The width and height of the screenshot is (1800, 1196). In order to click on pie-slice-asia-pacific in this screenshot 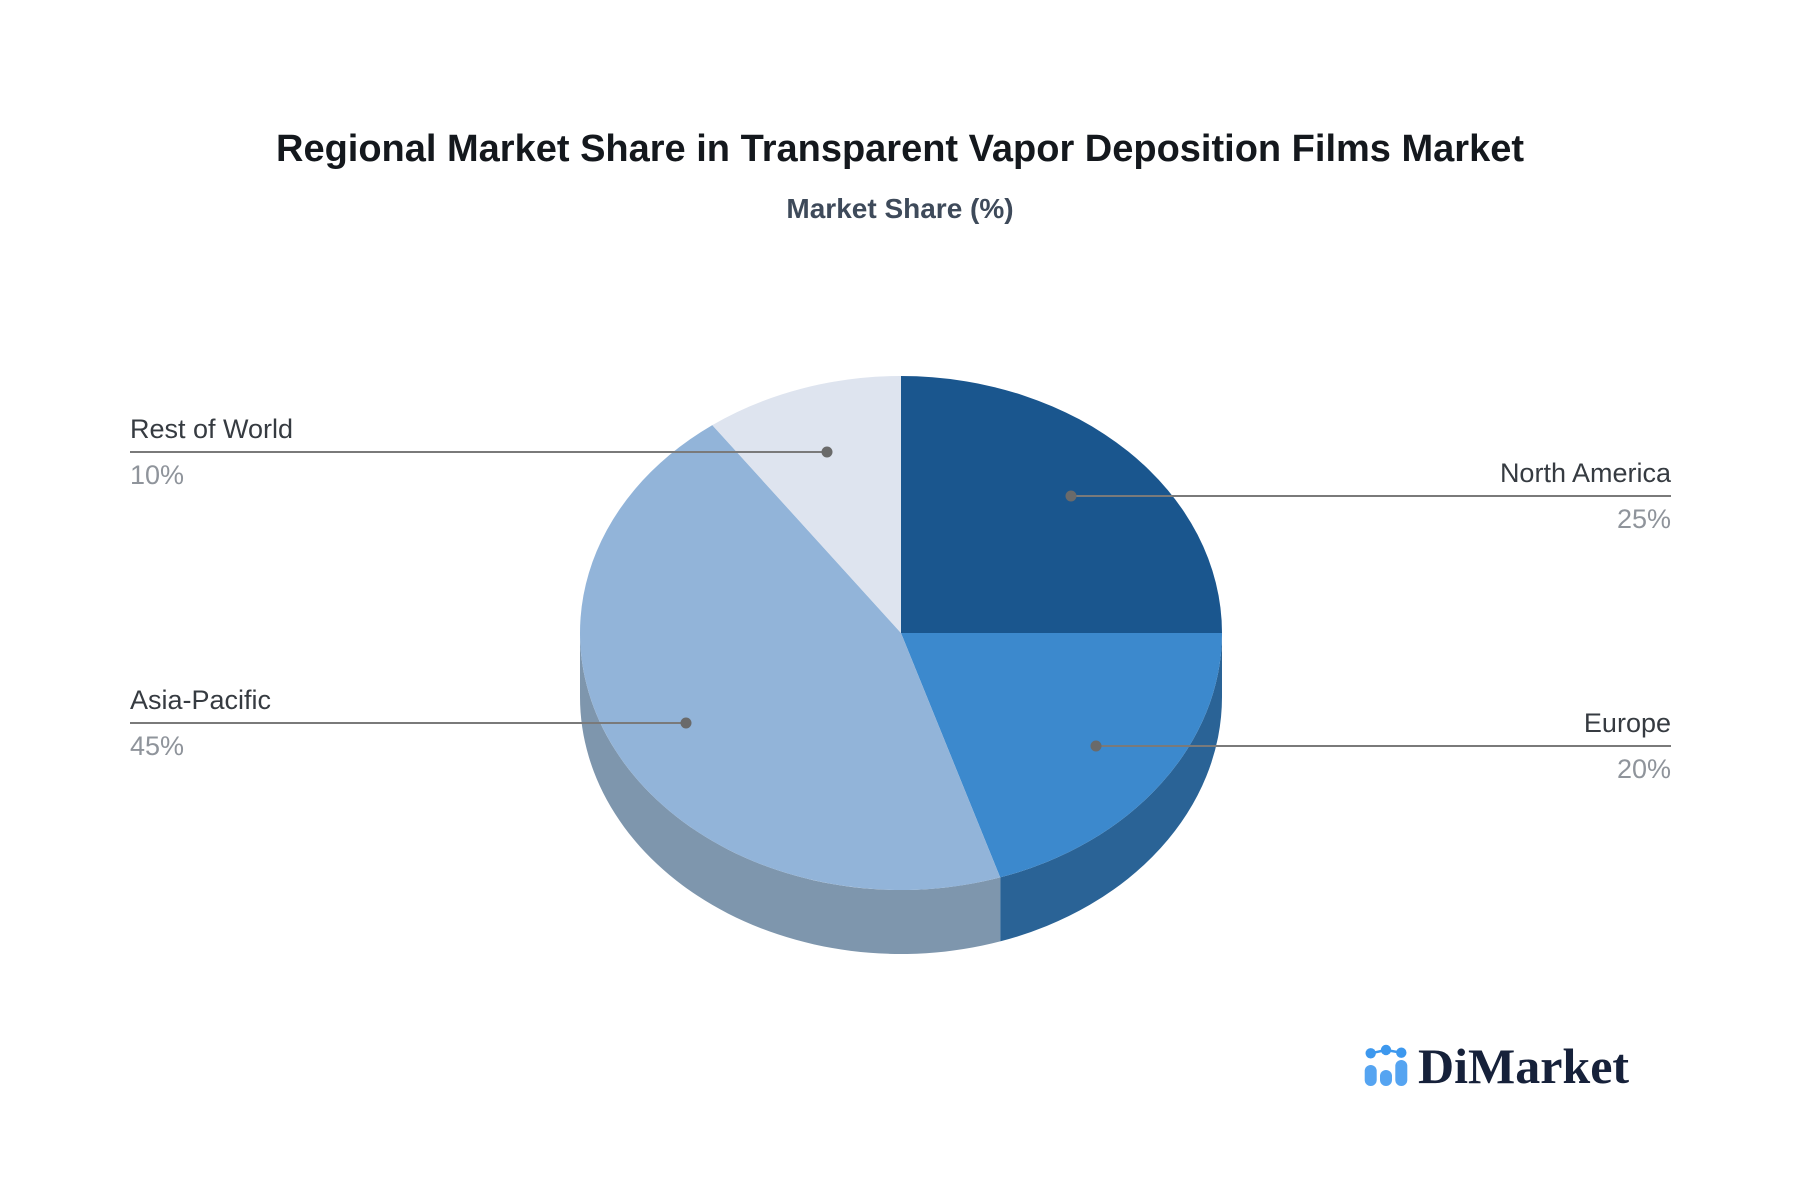, I will do `click(790, 657)`.